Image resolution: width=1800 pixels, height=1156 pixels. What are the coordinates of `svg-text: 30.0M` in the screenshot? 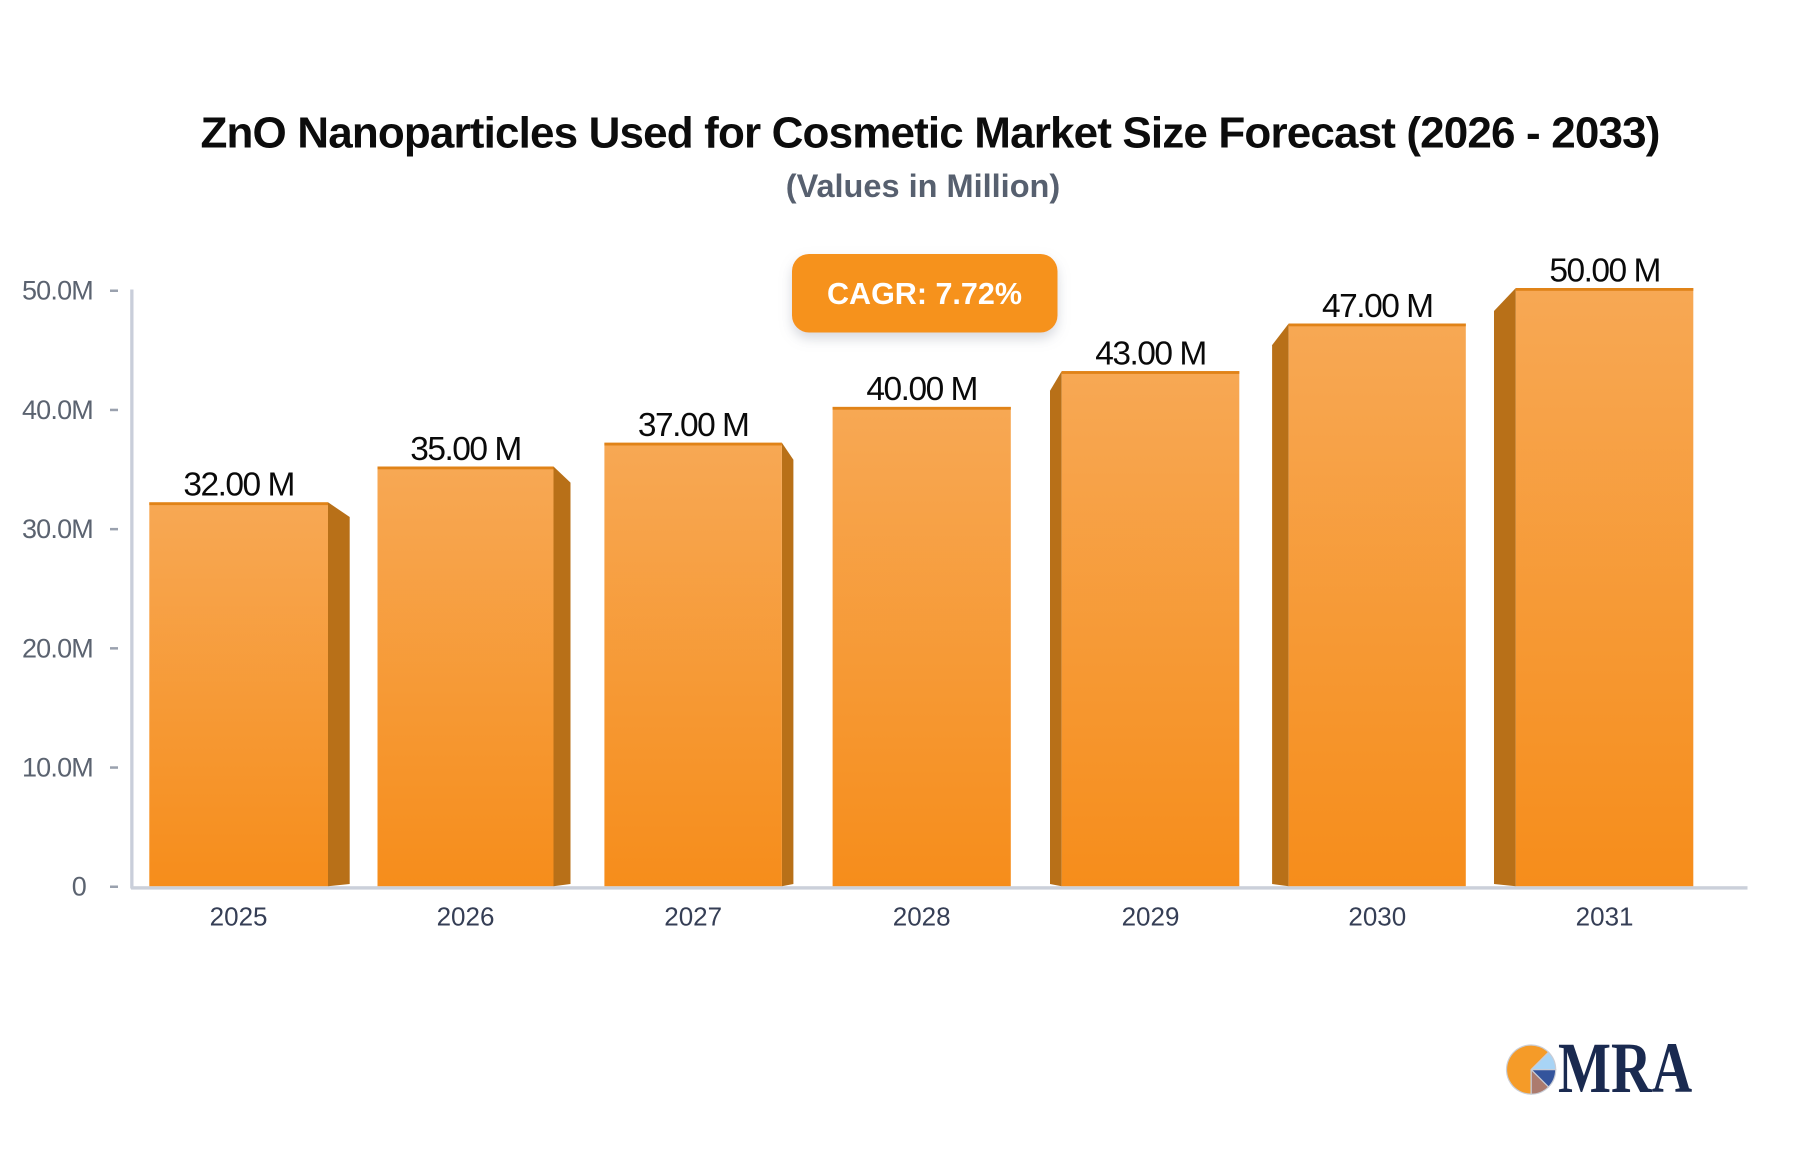 It's located at (57, 529).